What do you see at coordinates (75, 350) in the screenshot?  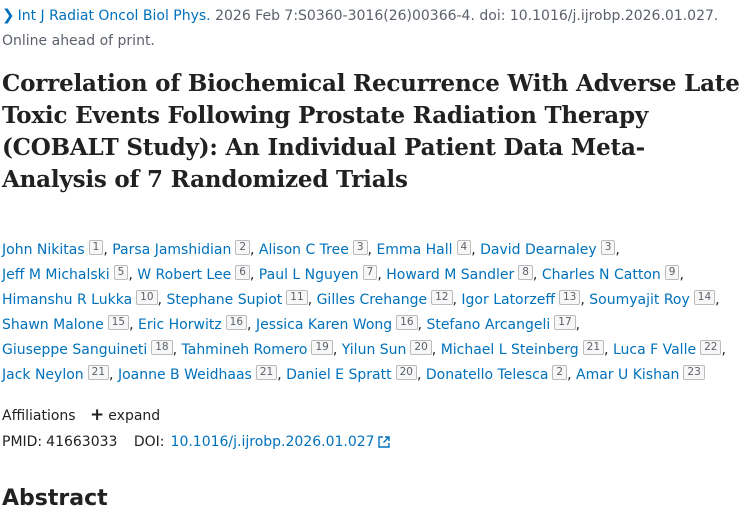 I see `author-link: Giuseppe Sanguineti` at bounding box center [75, 350].